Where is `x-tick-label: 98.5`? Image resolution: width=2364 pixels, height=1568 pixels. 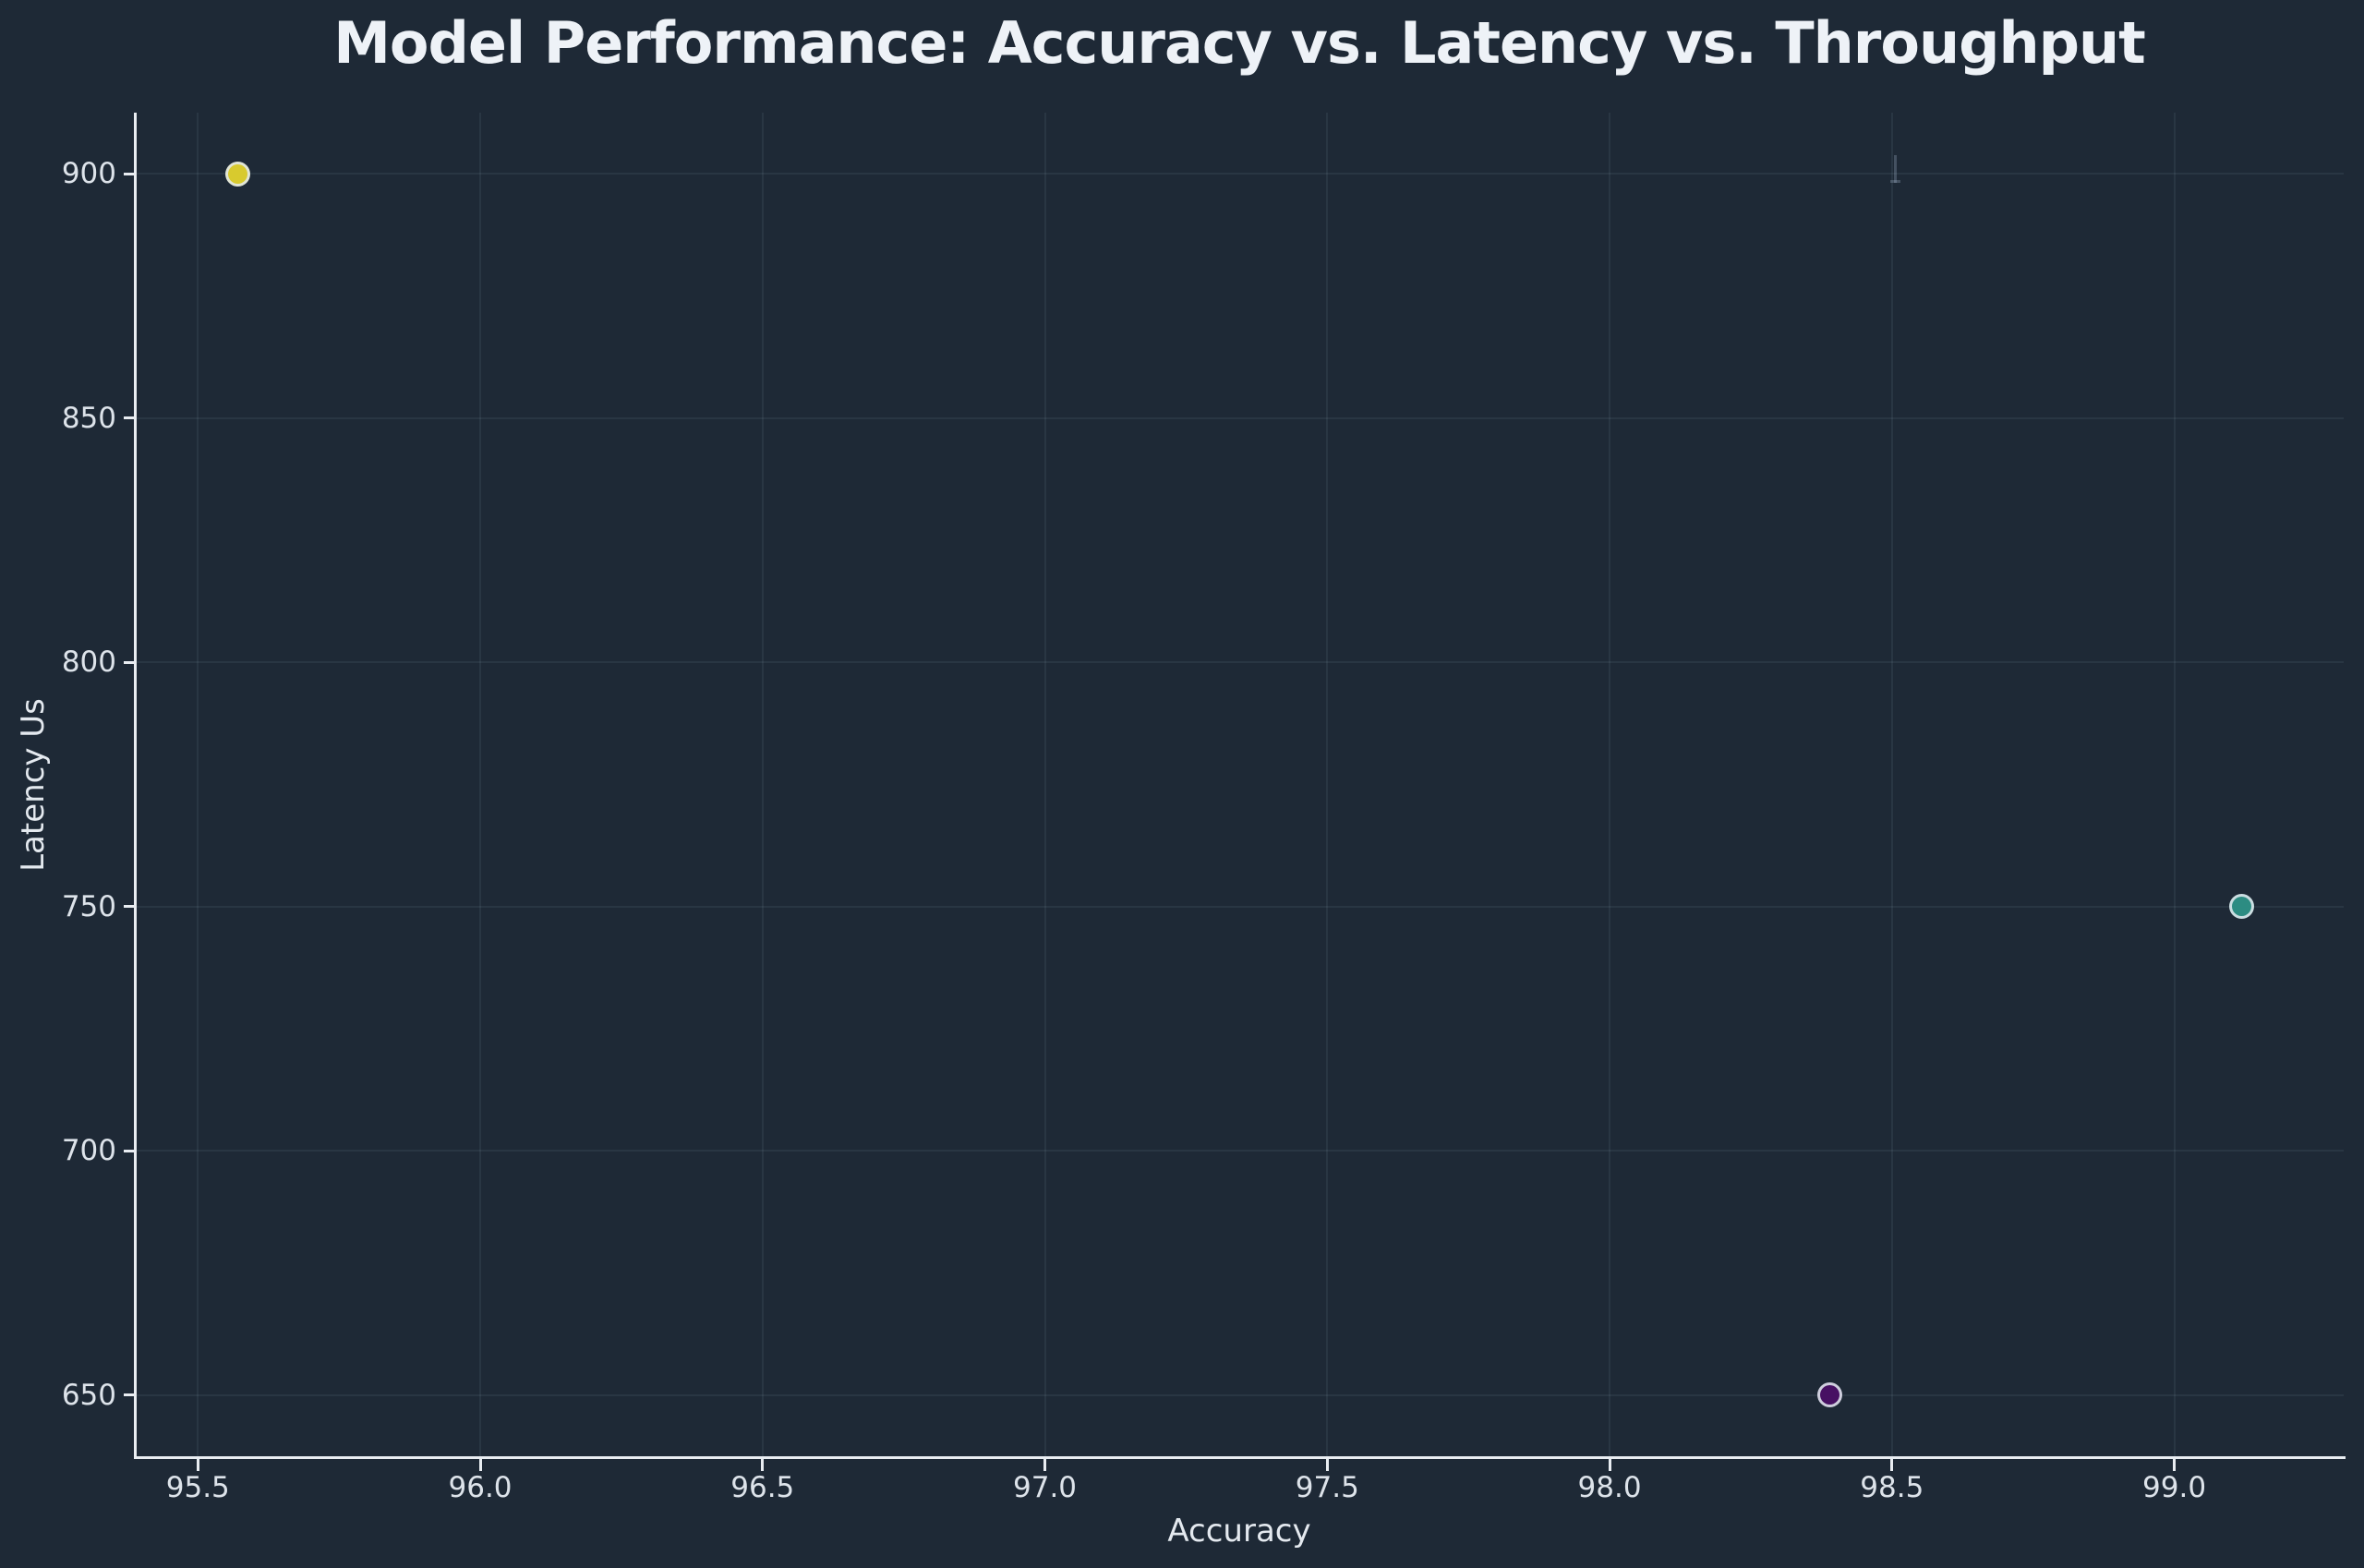 x-tick-label: 98.5 is located at coordinates (1892, 1487).